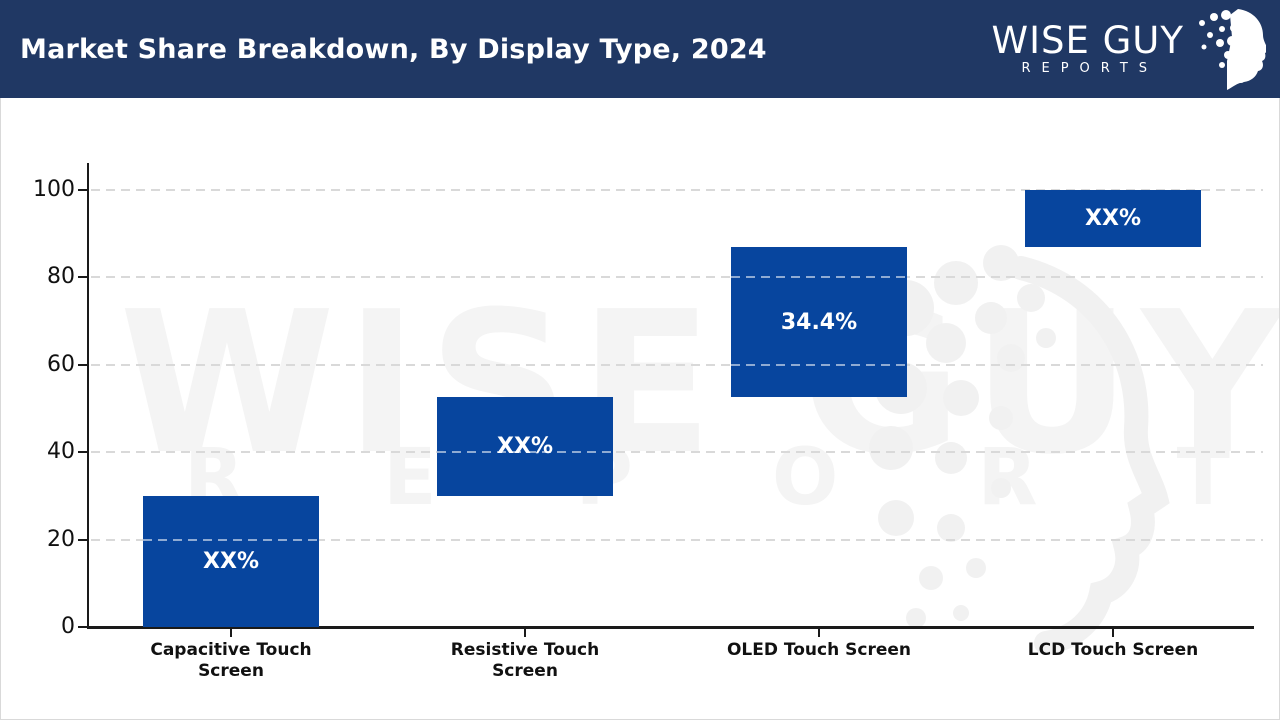 The width and height of the screenshot is (1280, 720). What do you see at coordinates (1113, 650) in the screenshot?
I see `x-category-label: LCD Touch Screen` at bounding box center [1113, 650].